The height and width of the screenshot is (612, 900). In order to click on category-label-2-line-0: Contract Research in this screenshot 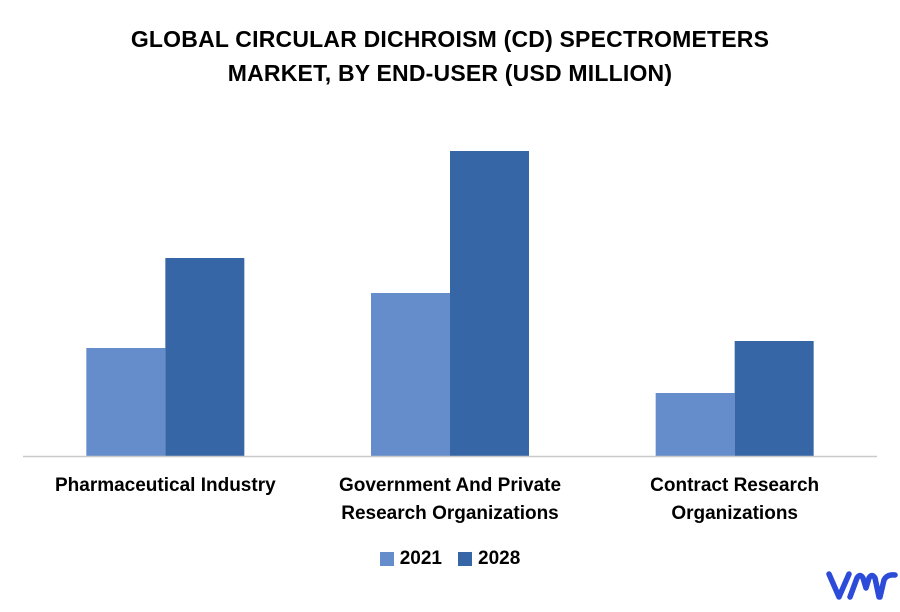, I will do `click(735, 485)`.